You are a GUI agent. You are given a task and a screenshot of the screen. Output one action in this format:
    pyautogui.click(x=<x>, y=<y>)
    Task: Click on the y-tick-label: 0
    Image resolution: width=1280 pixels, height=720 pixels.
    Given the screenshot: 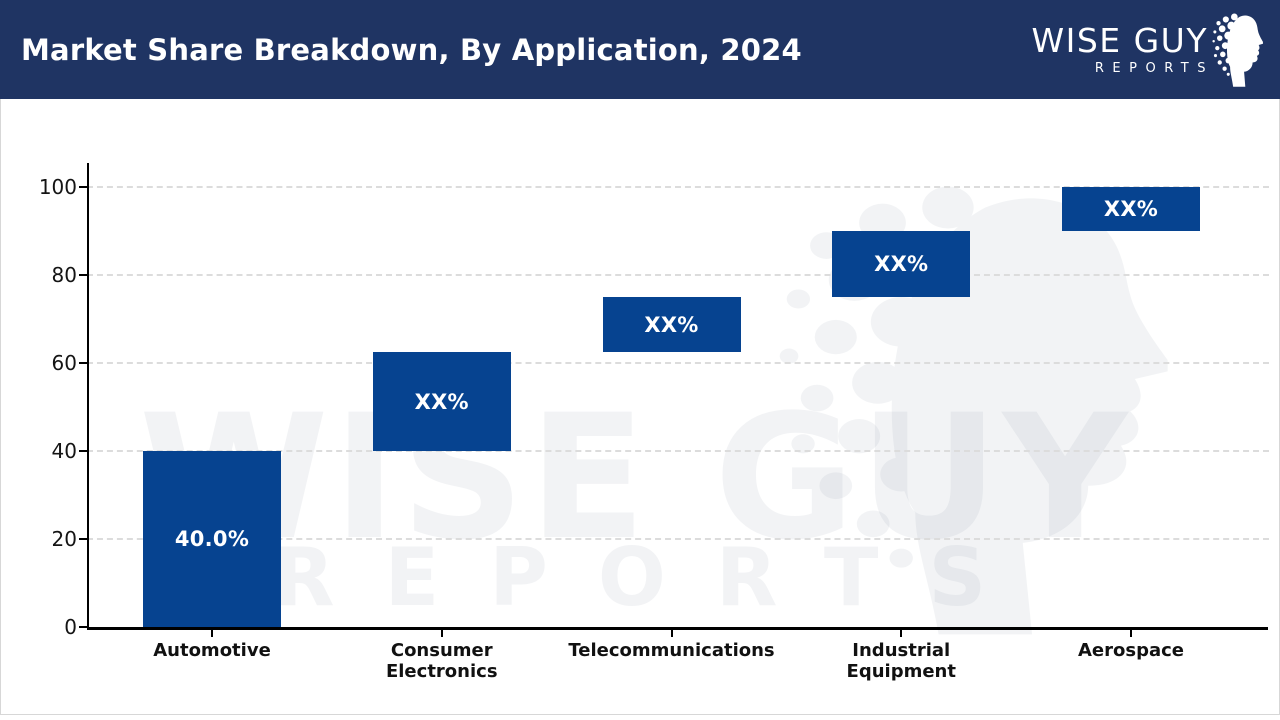 What is the action you would take?
    pyautogui.click(x=70, y=627)
    